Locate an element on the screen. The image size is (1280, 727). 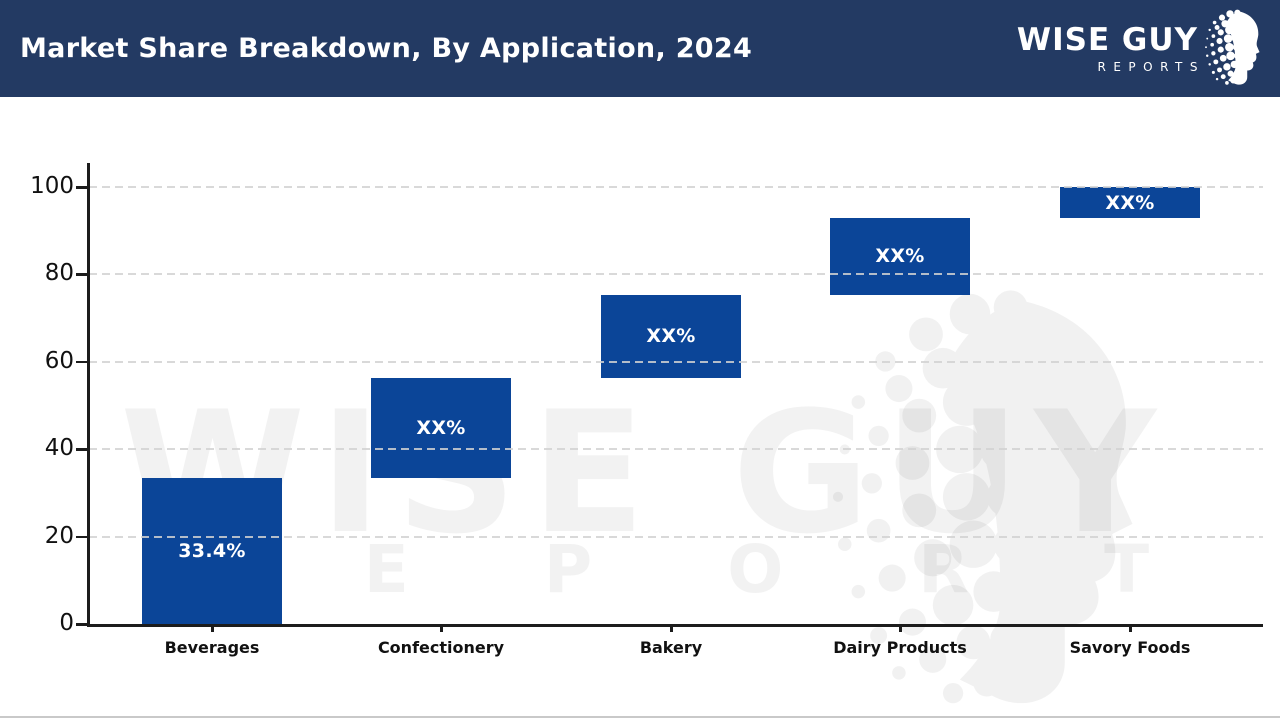
logo-subtitle: REPORTS is located at coordinates (1151, 66).